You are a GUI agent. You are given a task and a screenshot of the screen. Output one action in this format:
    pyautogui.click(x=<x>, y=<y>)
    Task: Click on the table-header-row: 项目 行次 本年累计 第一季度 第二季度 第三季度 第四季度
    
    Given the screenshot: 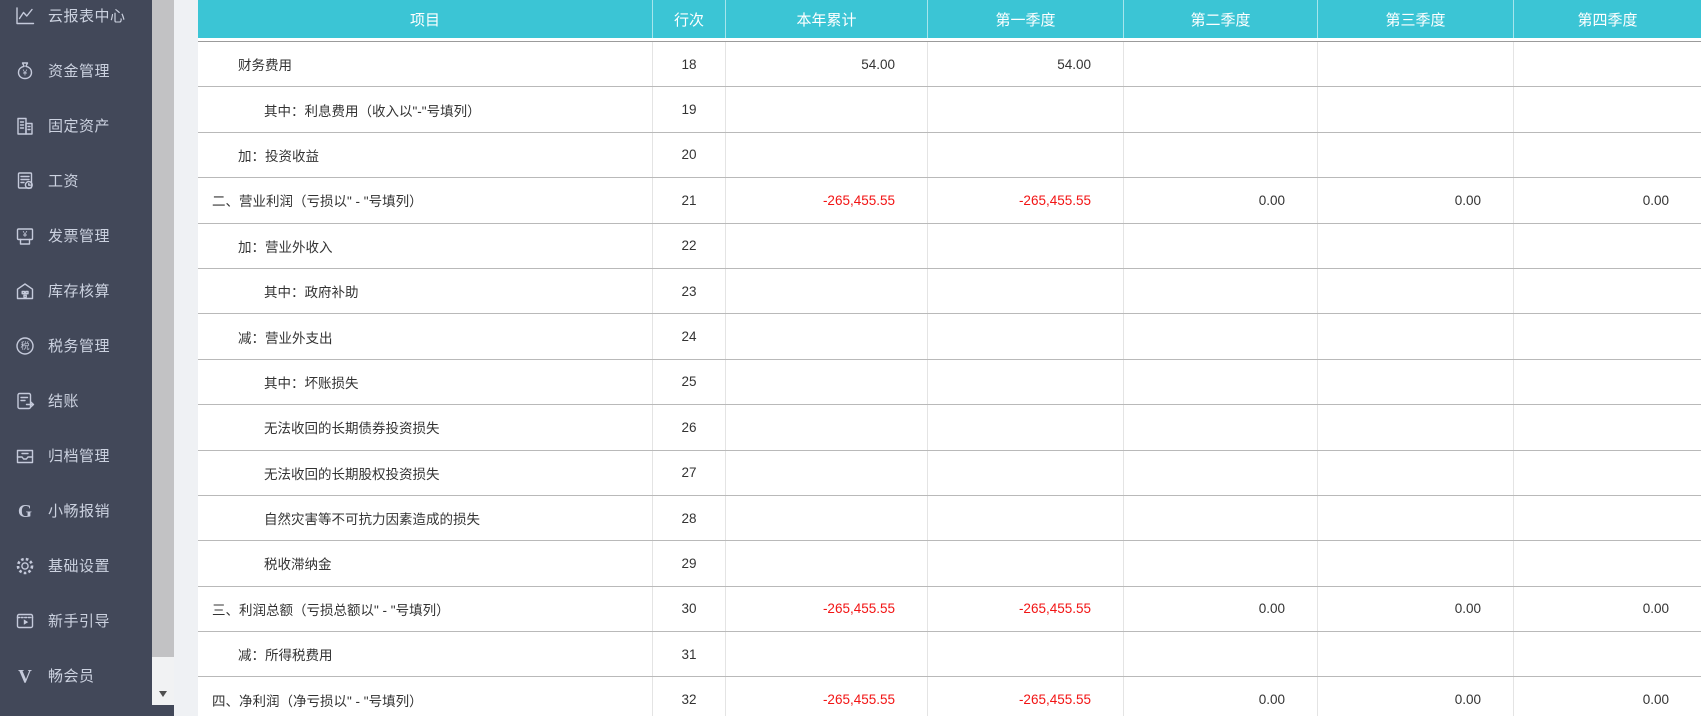 What is the action you would take?
    pyautogui.click(x=949, y=19)
    